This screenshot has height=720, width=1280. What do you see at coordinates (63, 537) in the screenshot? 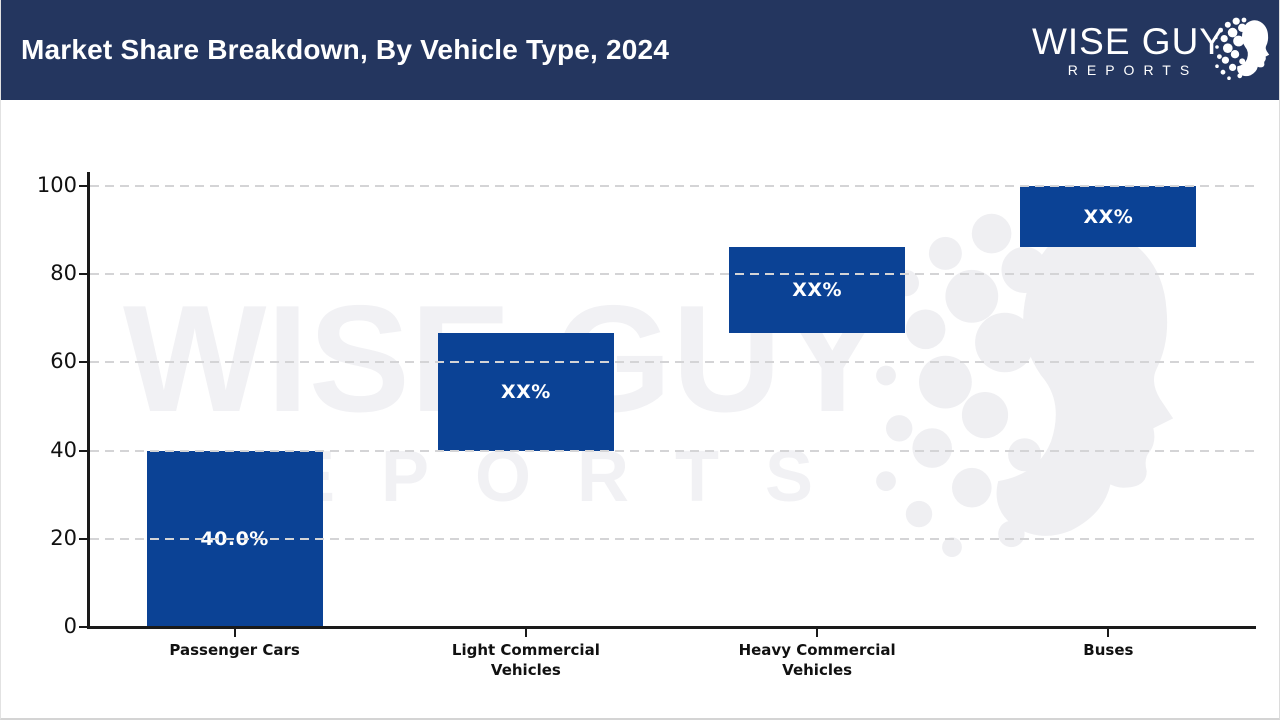
I see `y-tick-label: 20` at bounding box center [63, 537].